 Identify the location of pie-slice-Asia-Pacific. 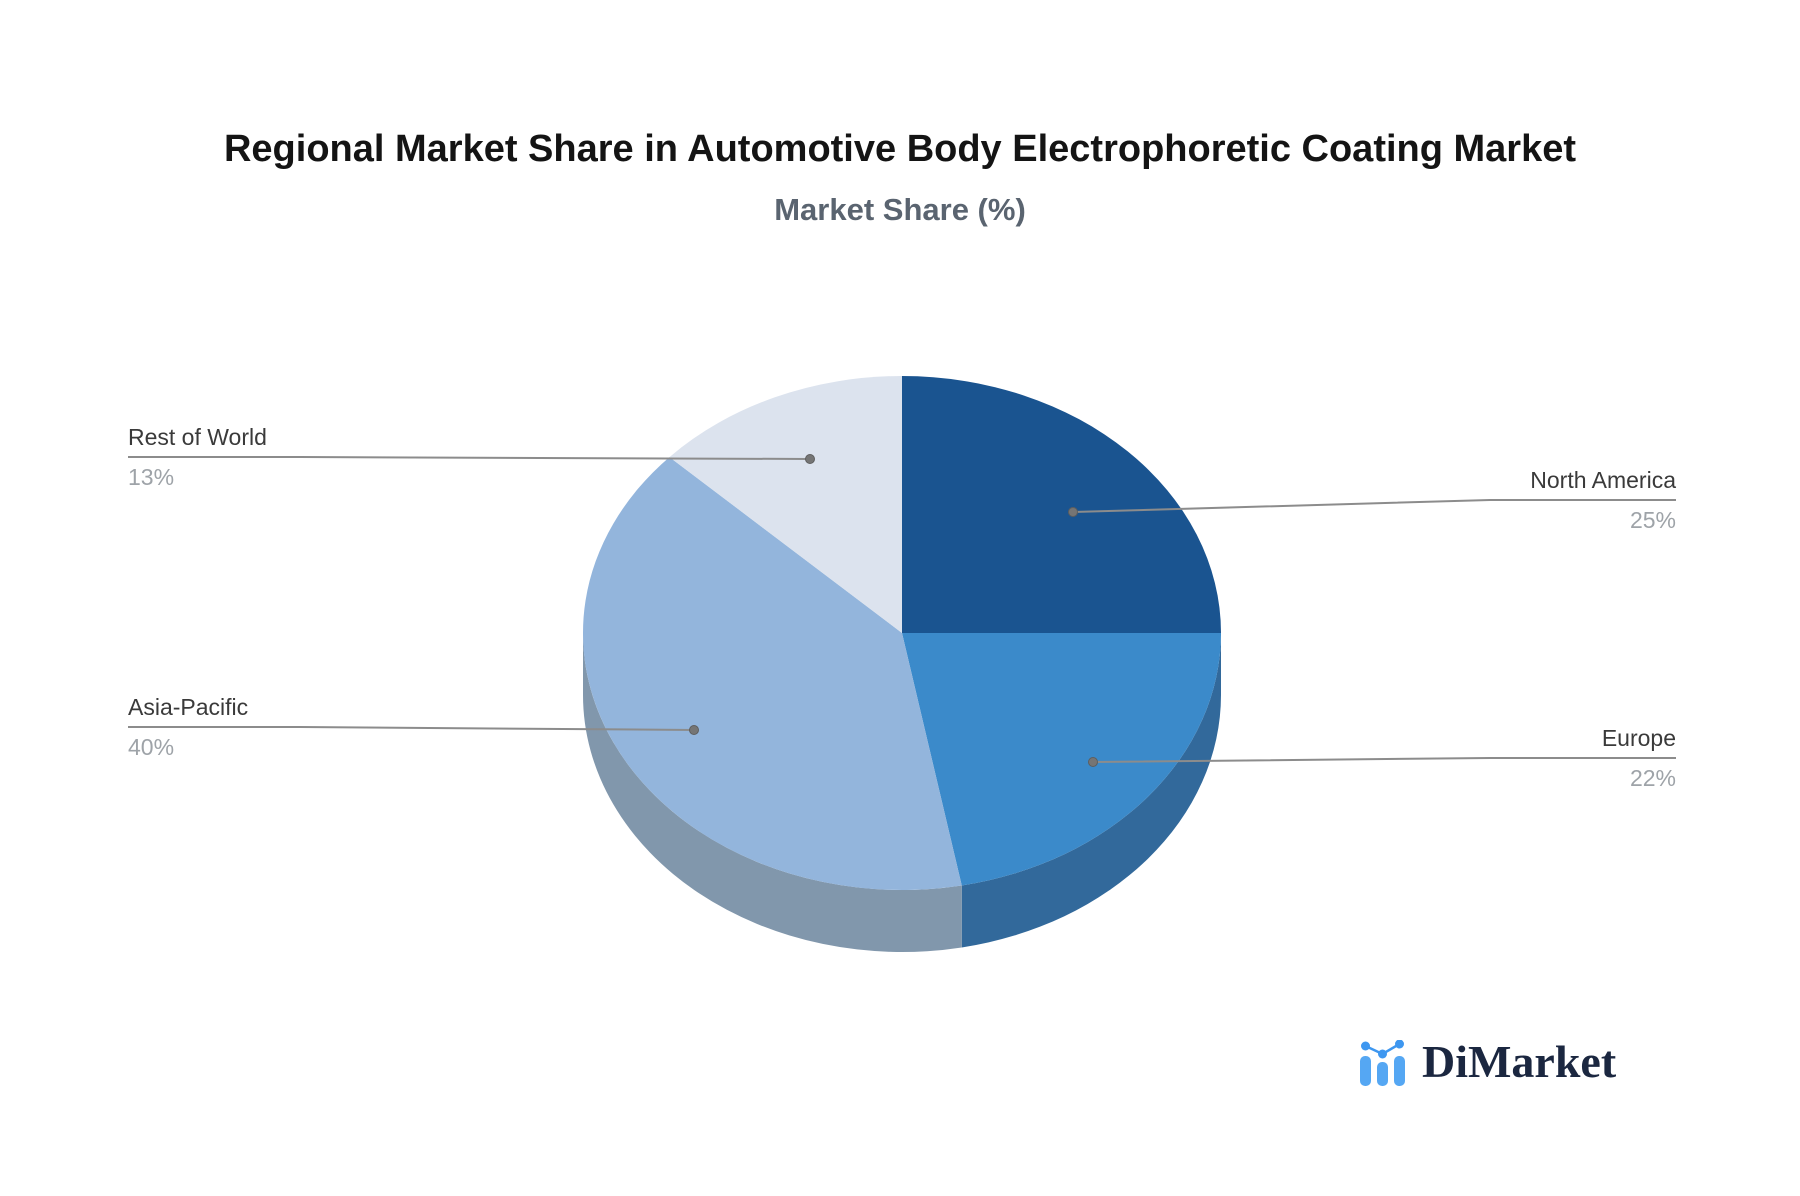
(772, 673).